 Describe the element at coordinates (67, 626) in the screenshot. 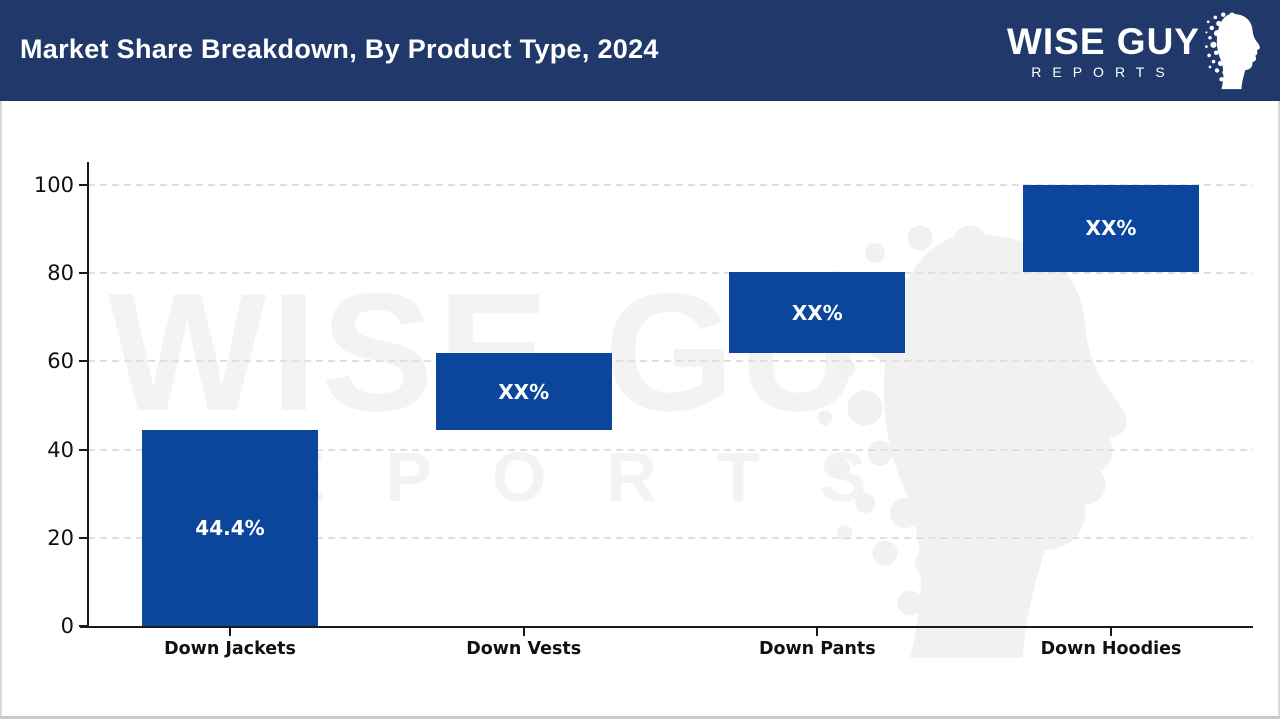

I see `y-tick-label: 0` at that location.